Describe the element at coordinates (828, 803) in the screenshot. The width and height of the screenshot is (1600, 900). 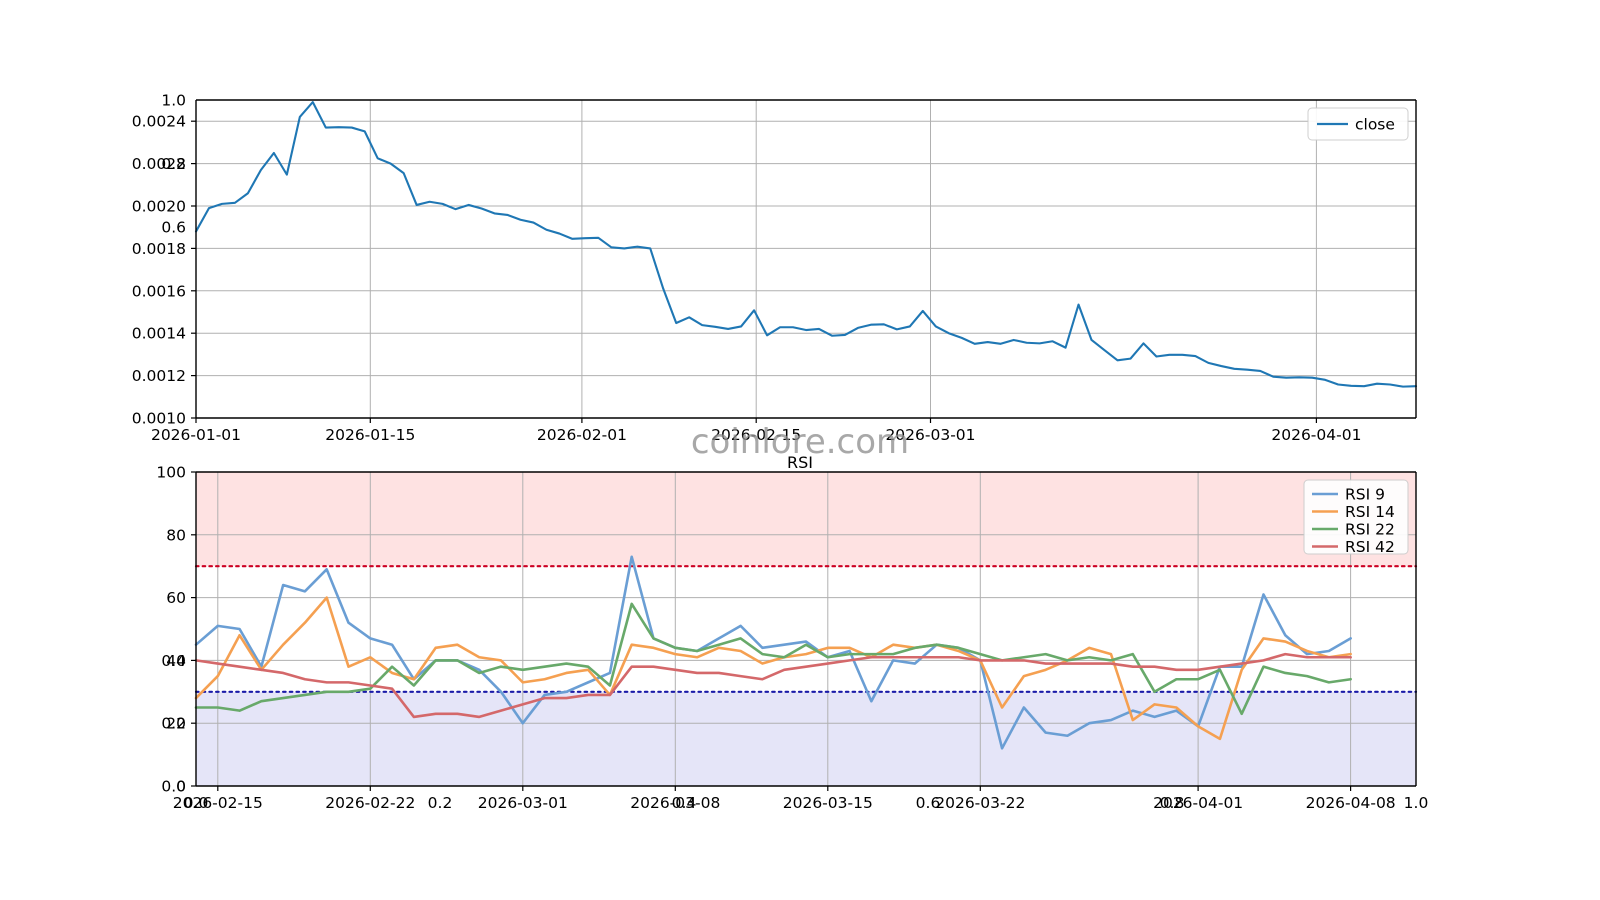
I see `rsi-xtick-label: 2026-03-15` at that location.